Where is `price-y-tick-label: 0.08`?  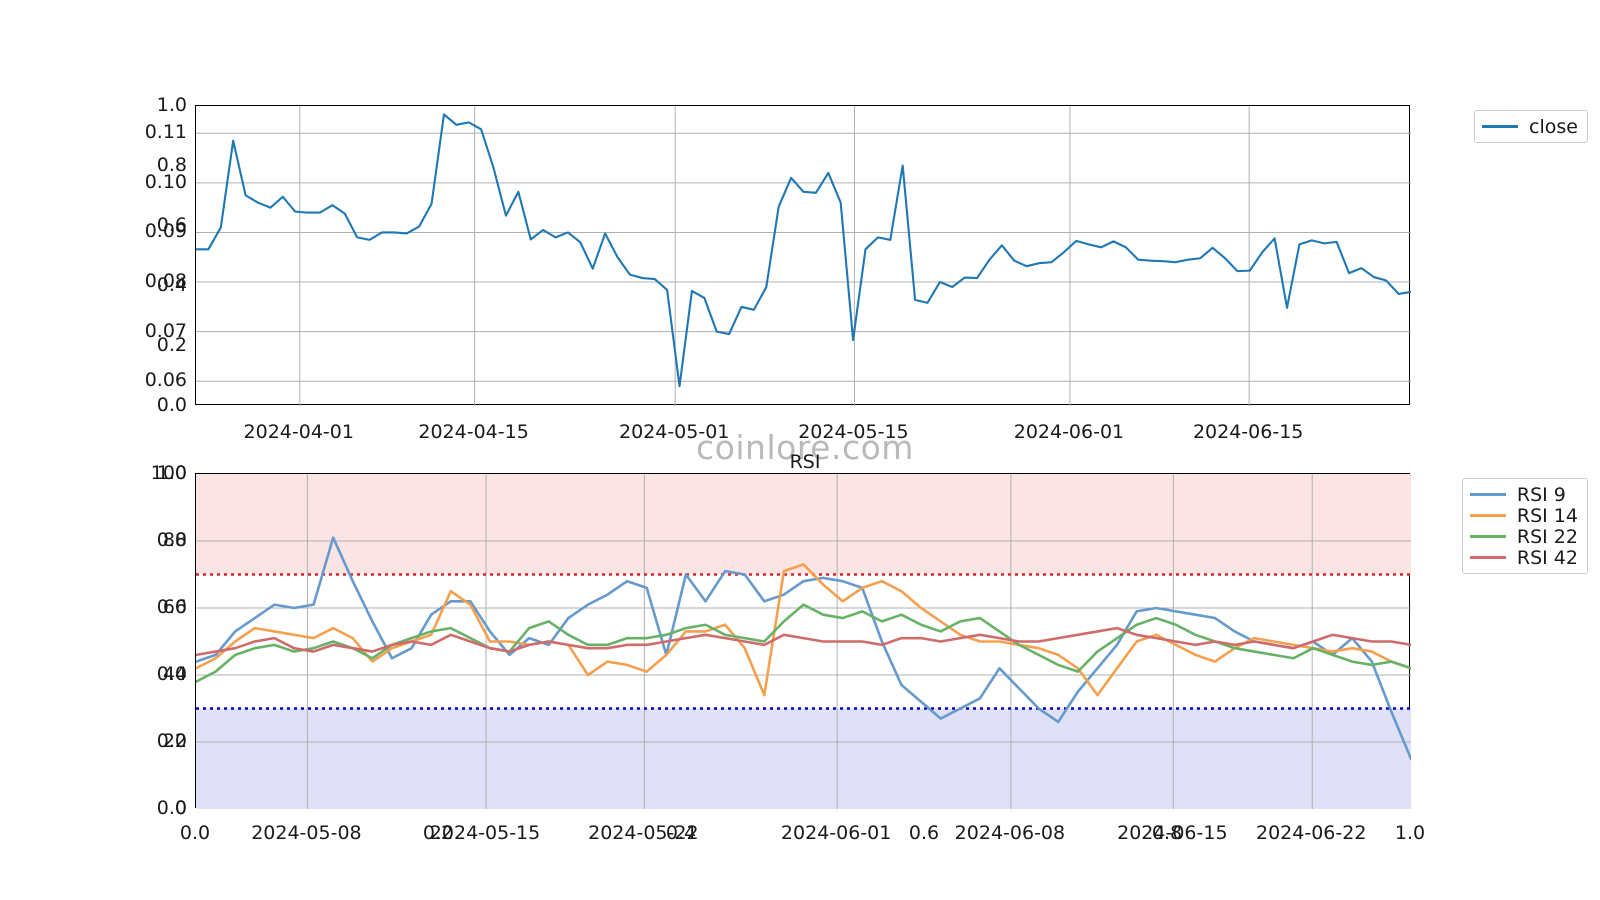 price-y-tick-label: 0.08 is located at coordinates (165, 281).